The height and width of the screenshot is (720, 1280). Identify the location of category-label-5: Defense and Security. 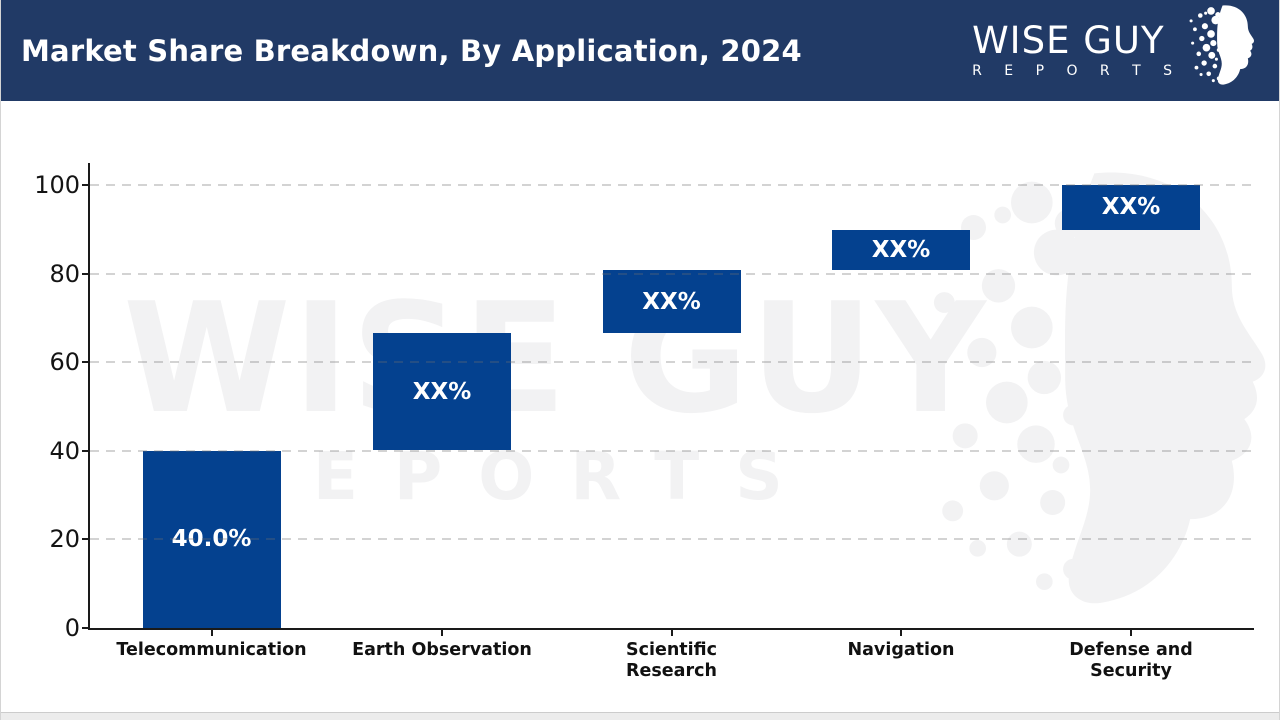
(1131, 660).